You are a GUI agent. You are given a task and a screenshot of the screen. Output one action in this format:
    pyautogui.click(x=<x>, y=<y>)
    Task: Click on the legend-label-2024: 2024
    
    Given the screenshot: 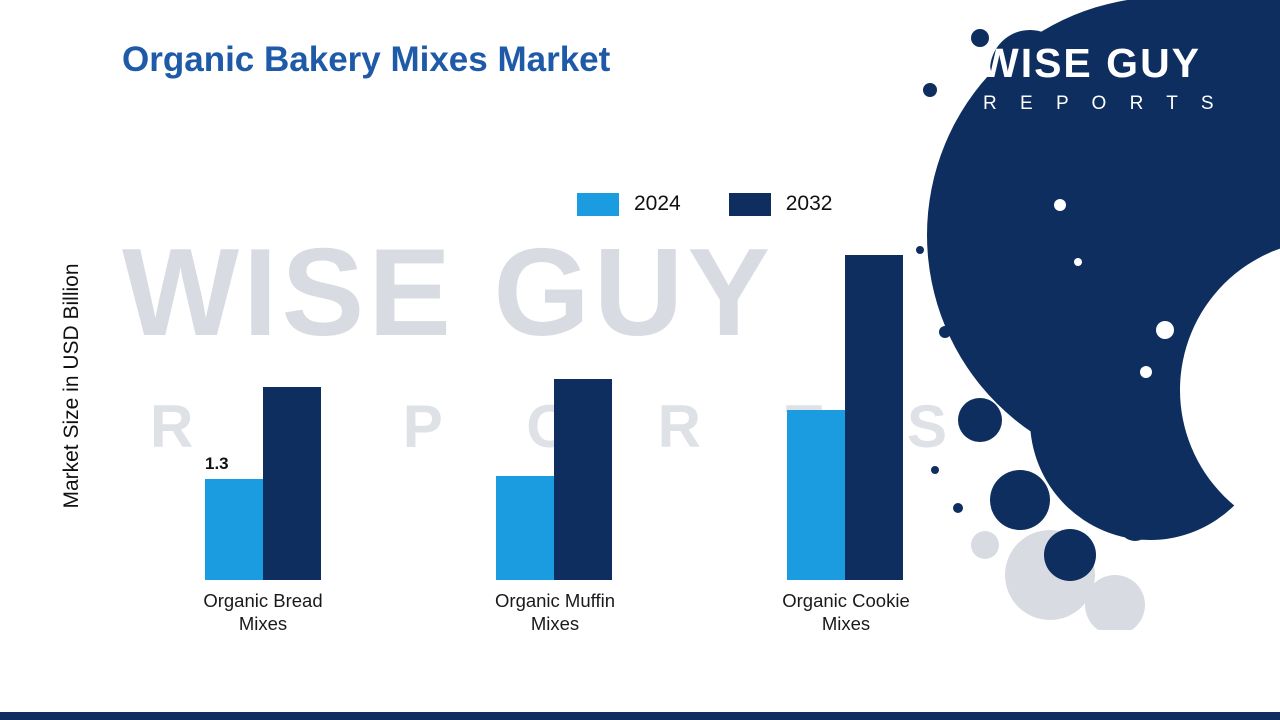 What is the action you would take?
    pyautogui.click(x=657, y=203)
    